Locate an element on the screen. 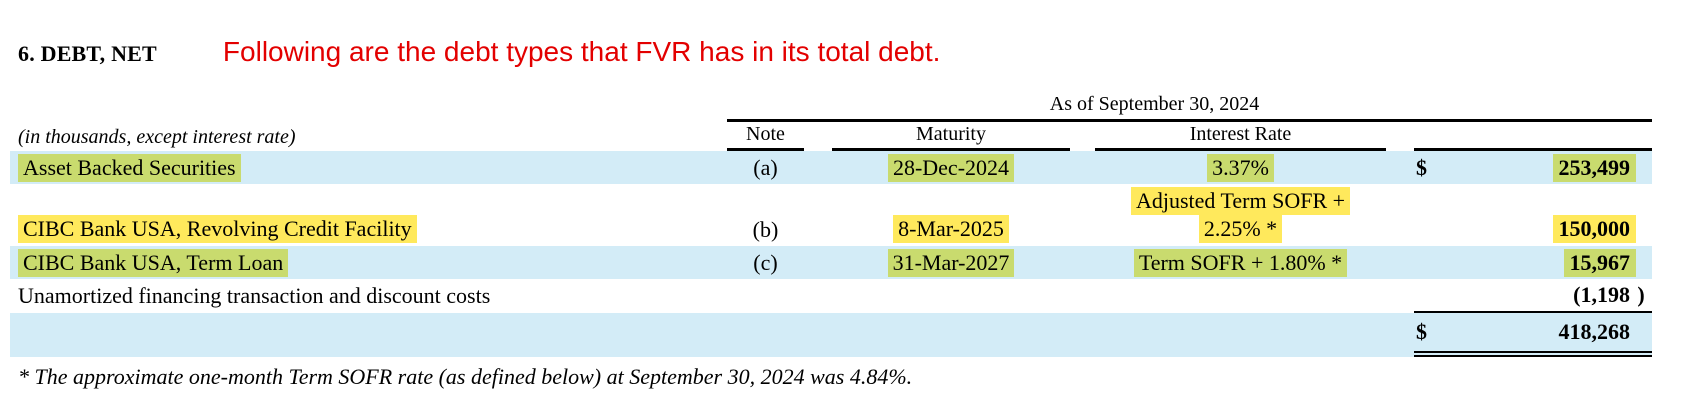 Image resolution: width=1692 pixels, height=415 pixels. highlighted-text: 31-Mar-2027 is located at coordinates (951, 262).